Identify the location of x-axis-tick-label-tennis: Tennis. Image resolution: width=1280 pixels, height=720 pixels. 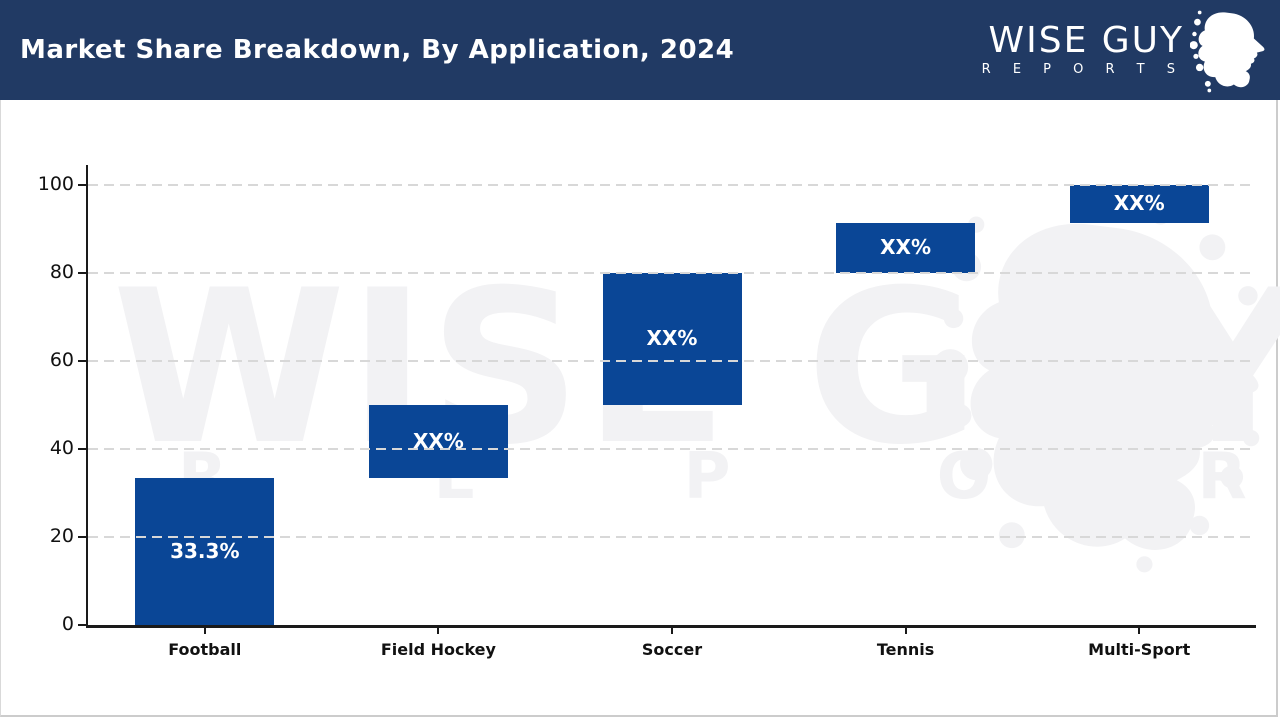
(905, 649).